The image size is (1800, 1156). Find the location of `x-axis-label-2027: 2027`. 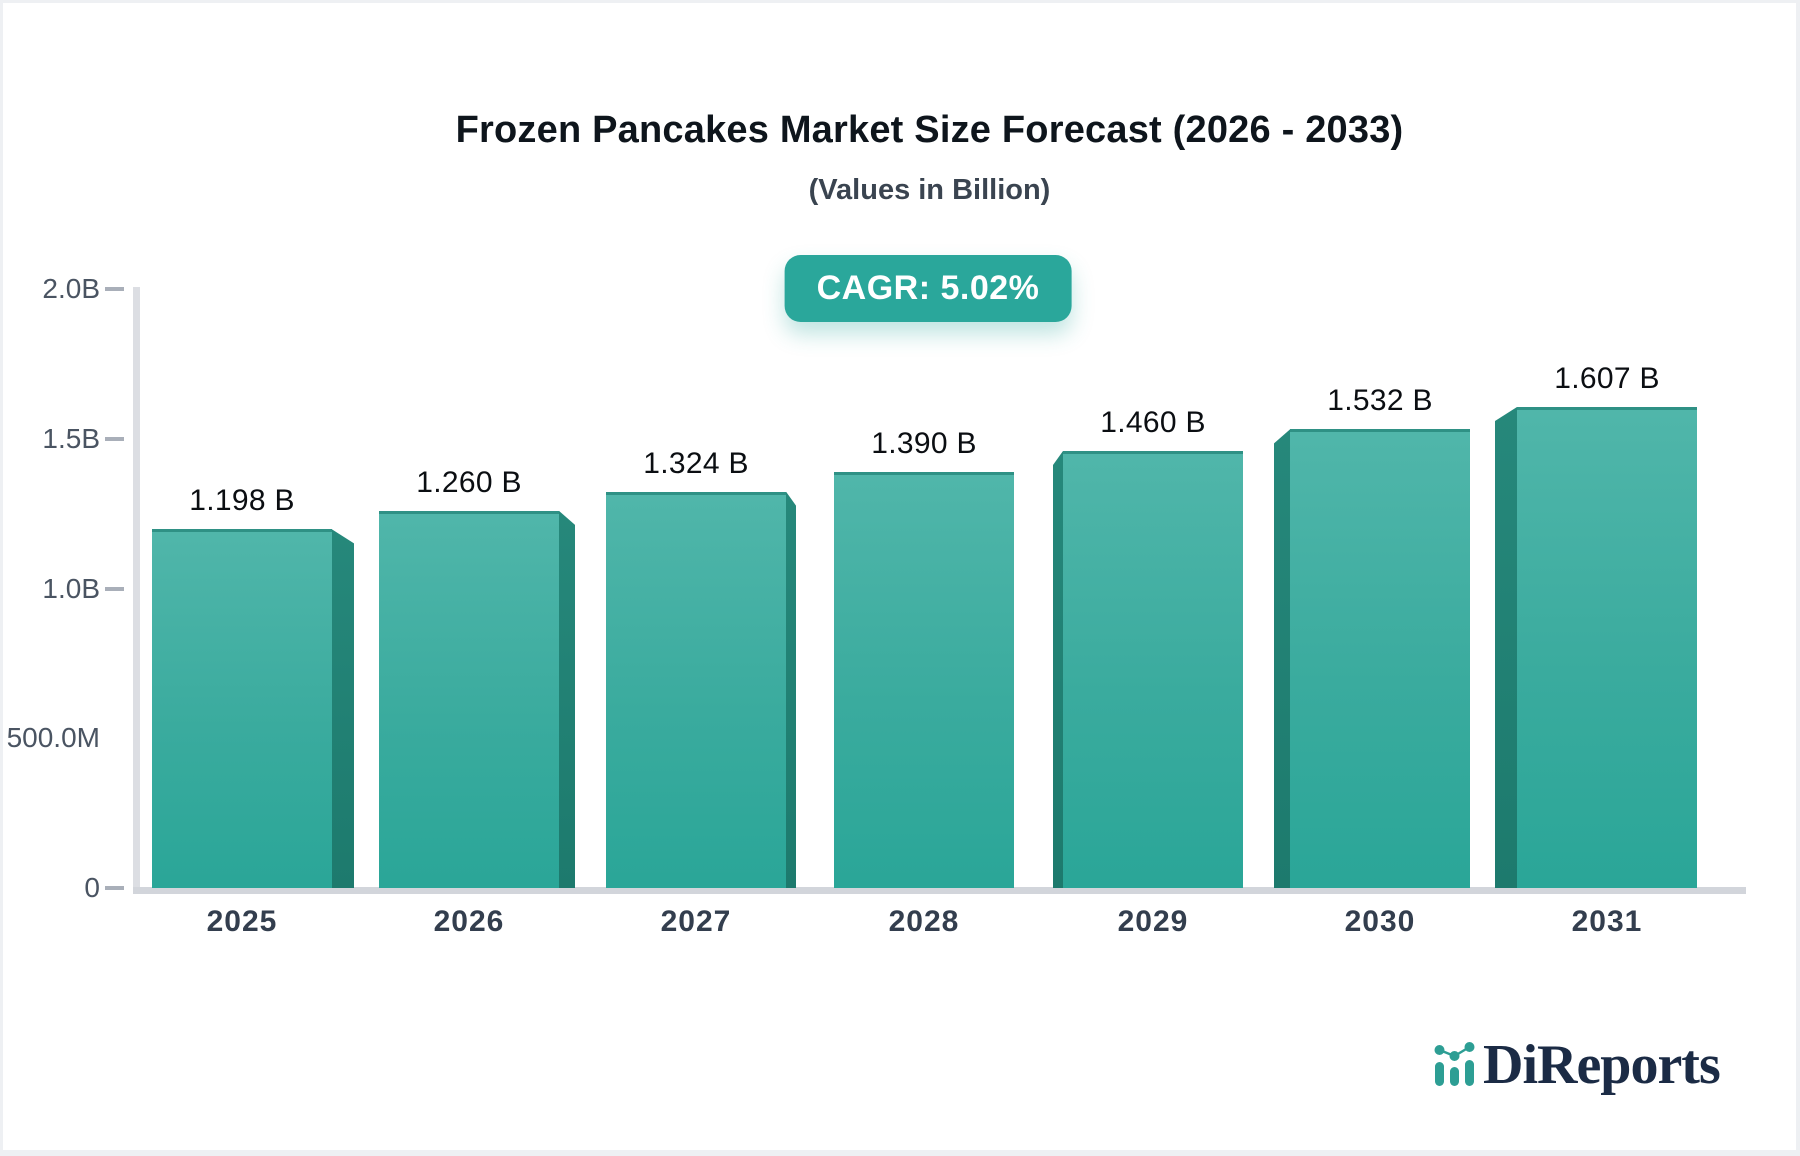

x-axis-label-2027: 2027 is located at coordinates (696, 921).